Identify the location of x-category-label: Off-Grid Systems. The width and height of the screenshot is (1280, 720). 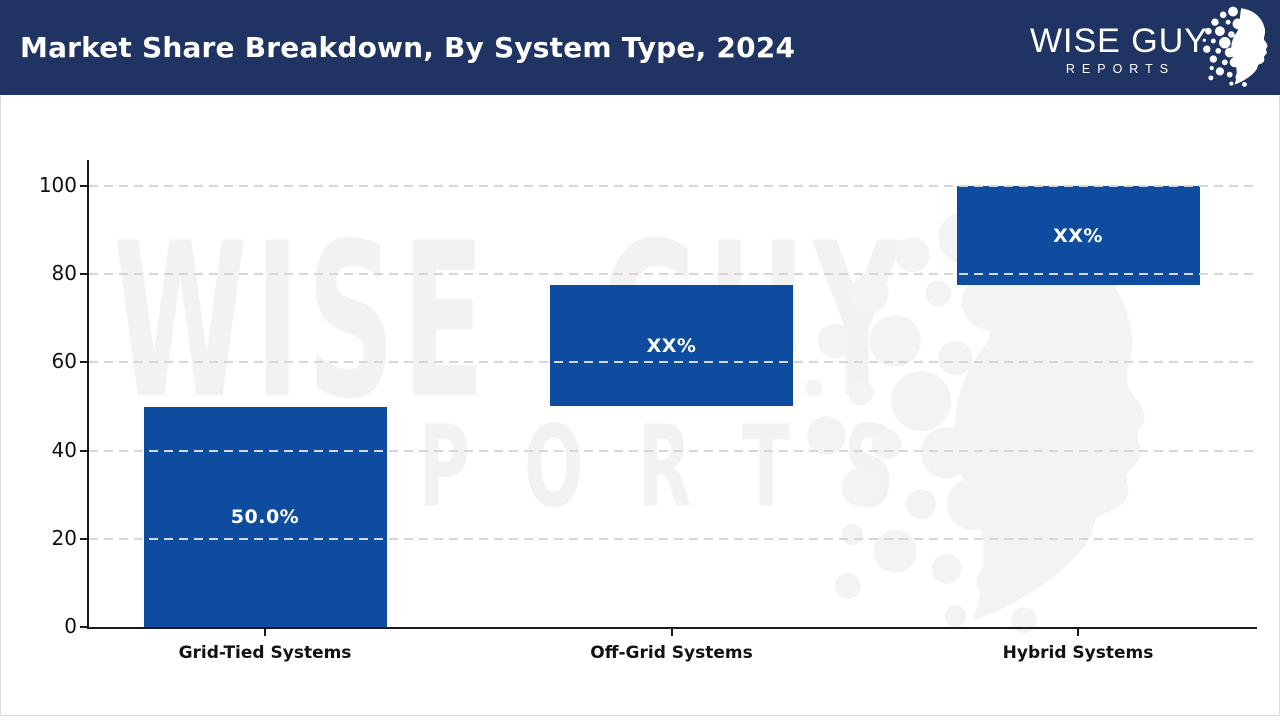
(671, 653).